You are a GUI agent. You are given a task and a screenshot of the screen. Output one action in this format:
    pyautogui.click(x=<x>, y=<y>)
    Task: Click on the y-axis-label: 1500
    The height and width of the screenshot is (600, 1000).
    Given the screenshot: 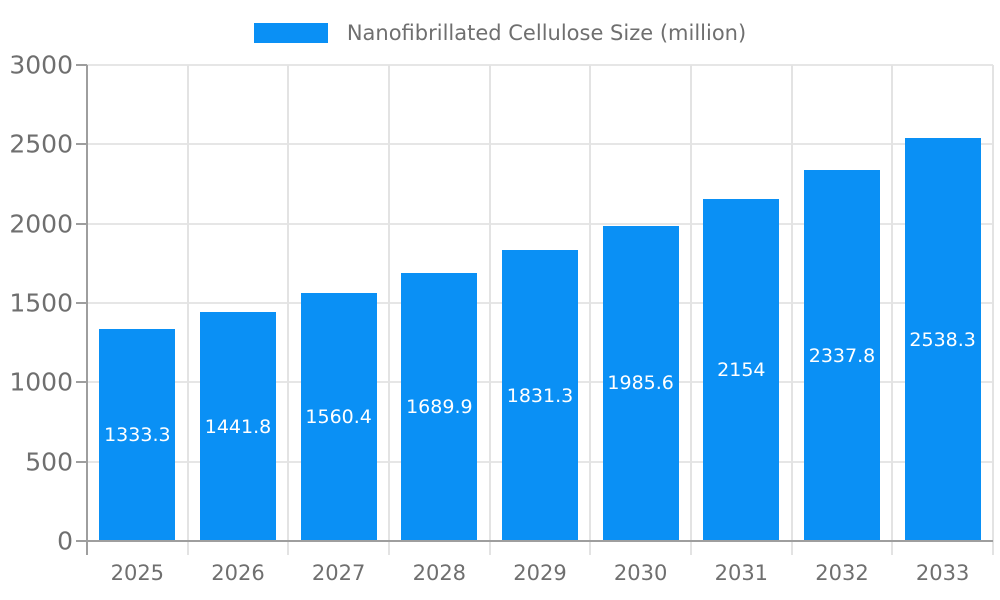 What is the action you would take?
    pyautogui.click(x=41, y=303)
    